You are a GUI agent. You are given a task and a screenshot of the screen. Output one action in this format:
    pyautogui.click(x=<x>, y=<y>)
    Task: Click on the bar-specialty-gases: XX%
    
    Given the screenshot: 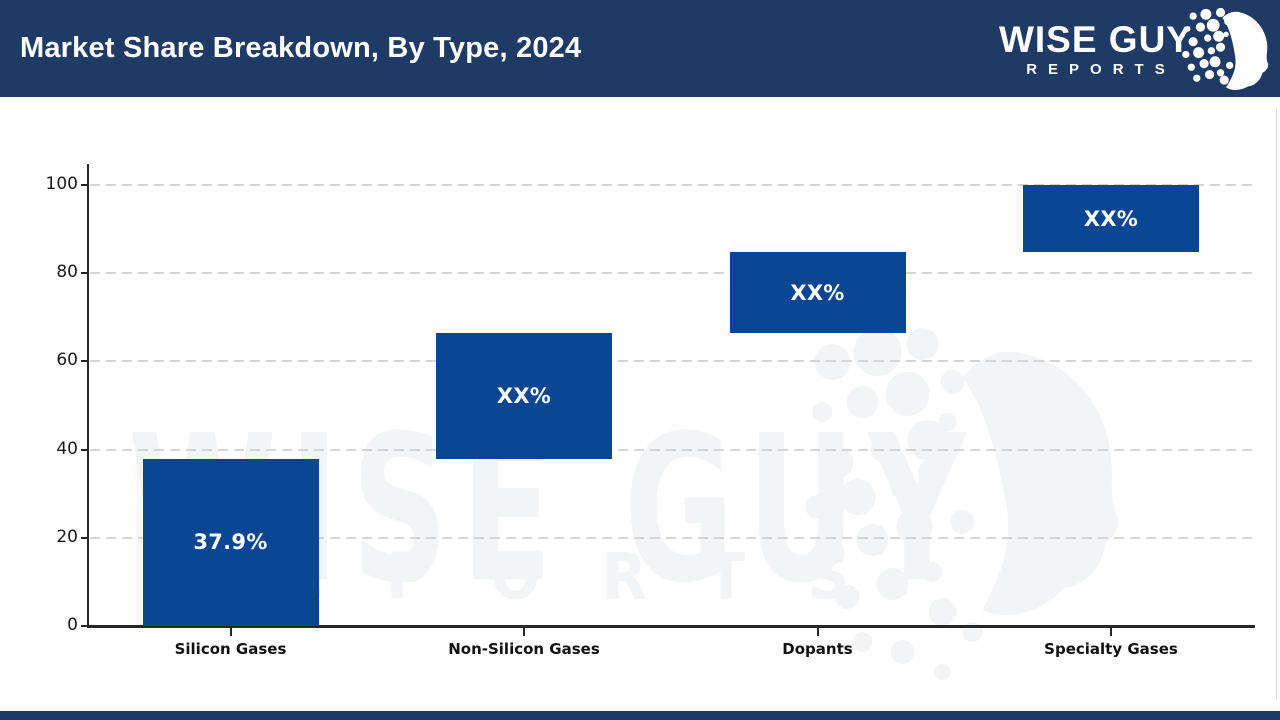 What is the action you would take?
    pyautogui.click(x=1111, y=219)
    